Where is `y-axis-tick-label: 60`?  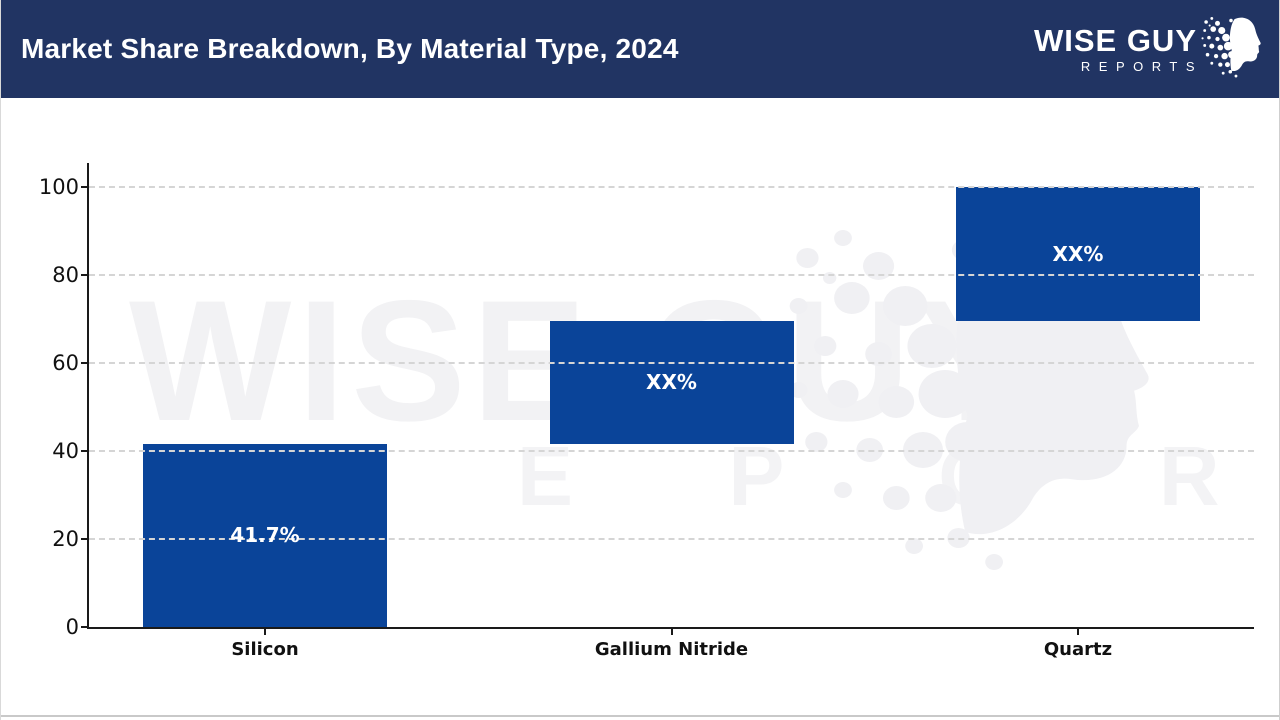 y-axis-tick-label: 60 is located at coordinates (65, 363).